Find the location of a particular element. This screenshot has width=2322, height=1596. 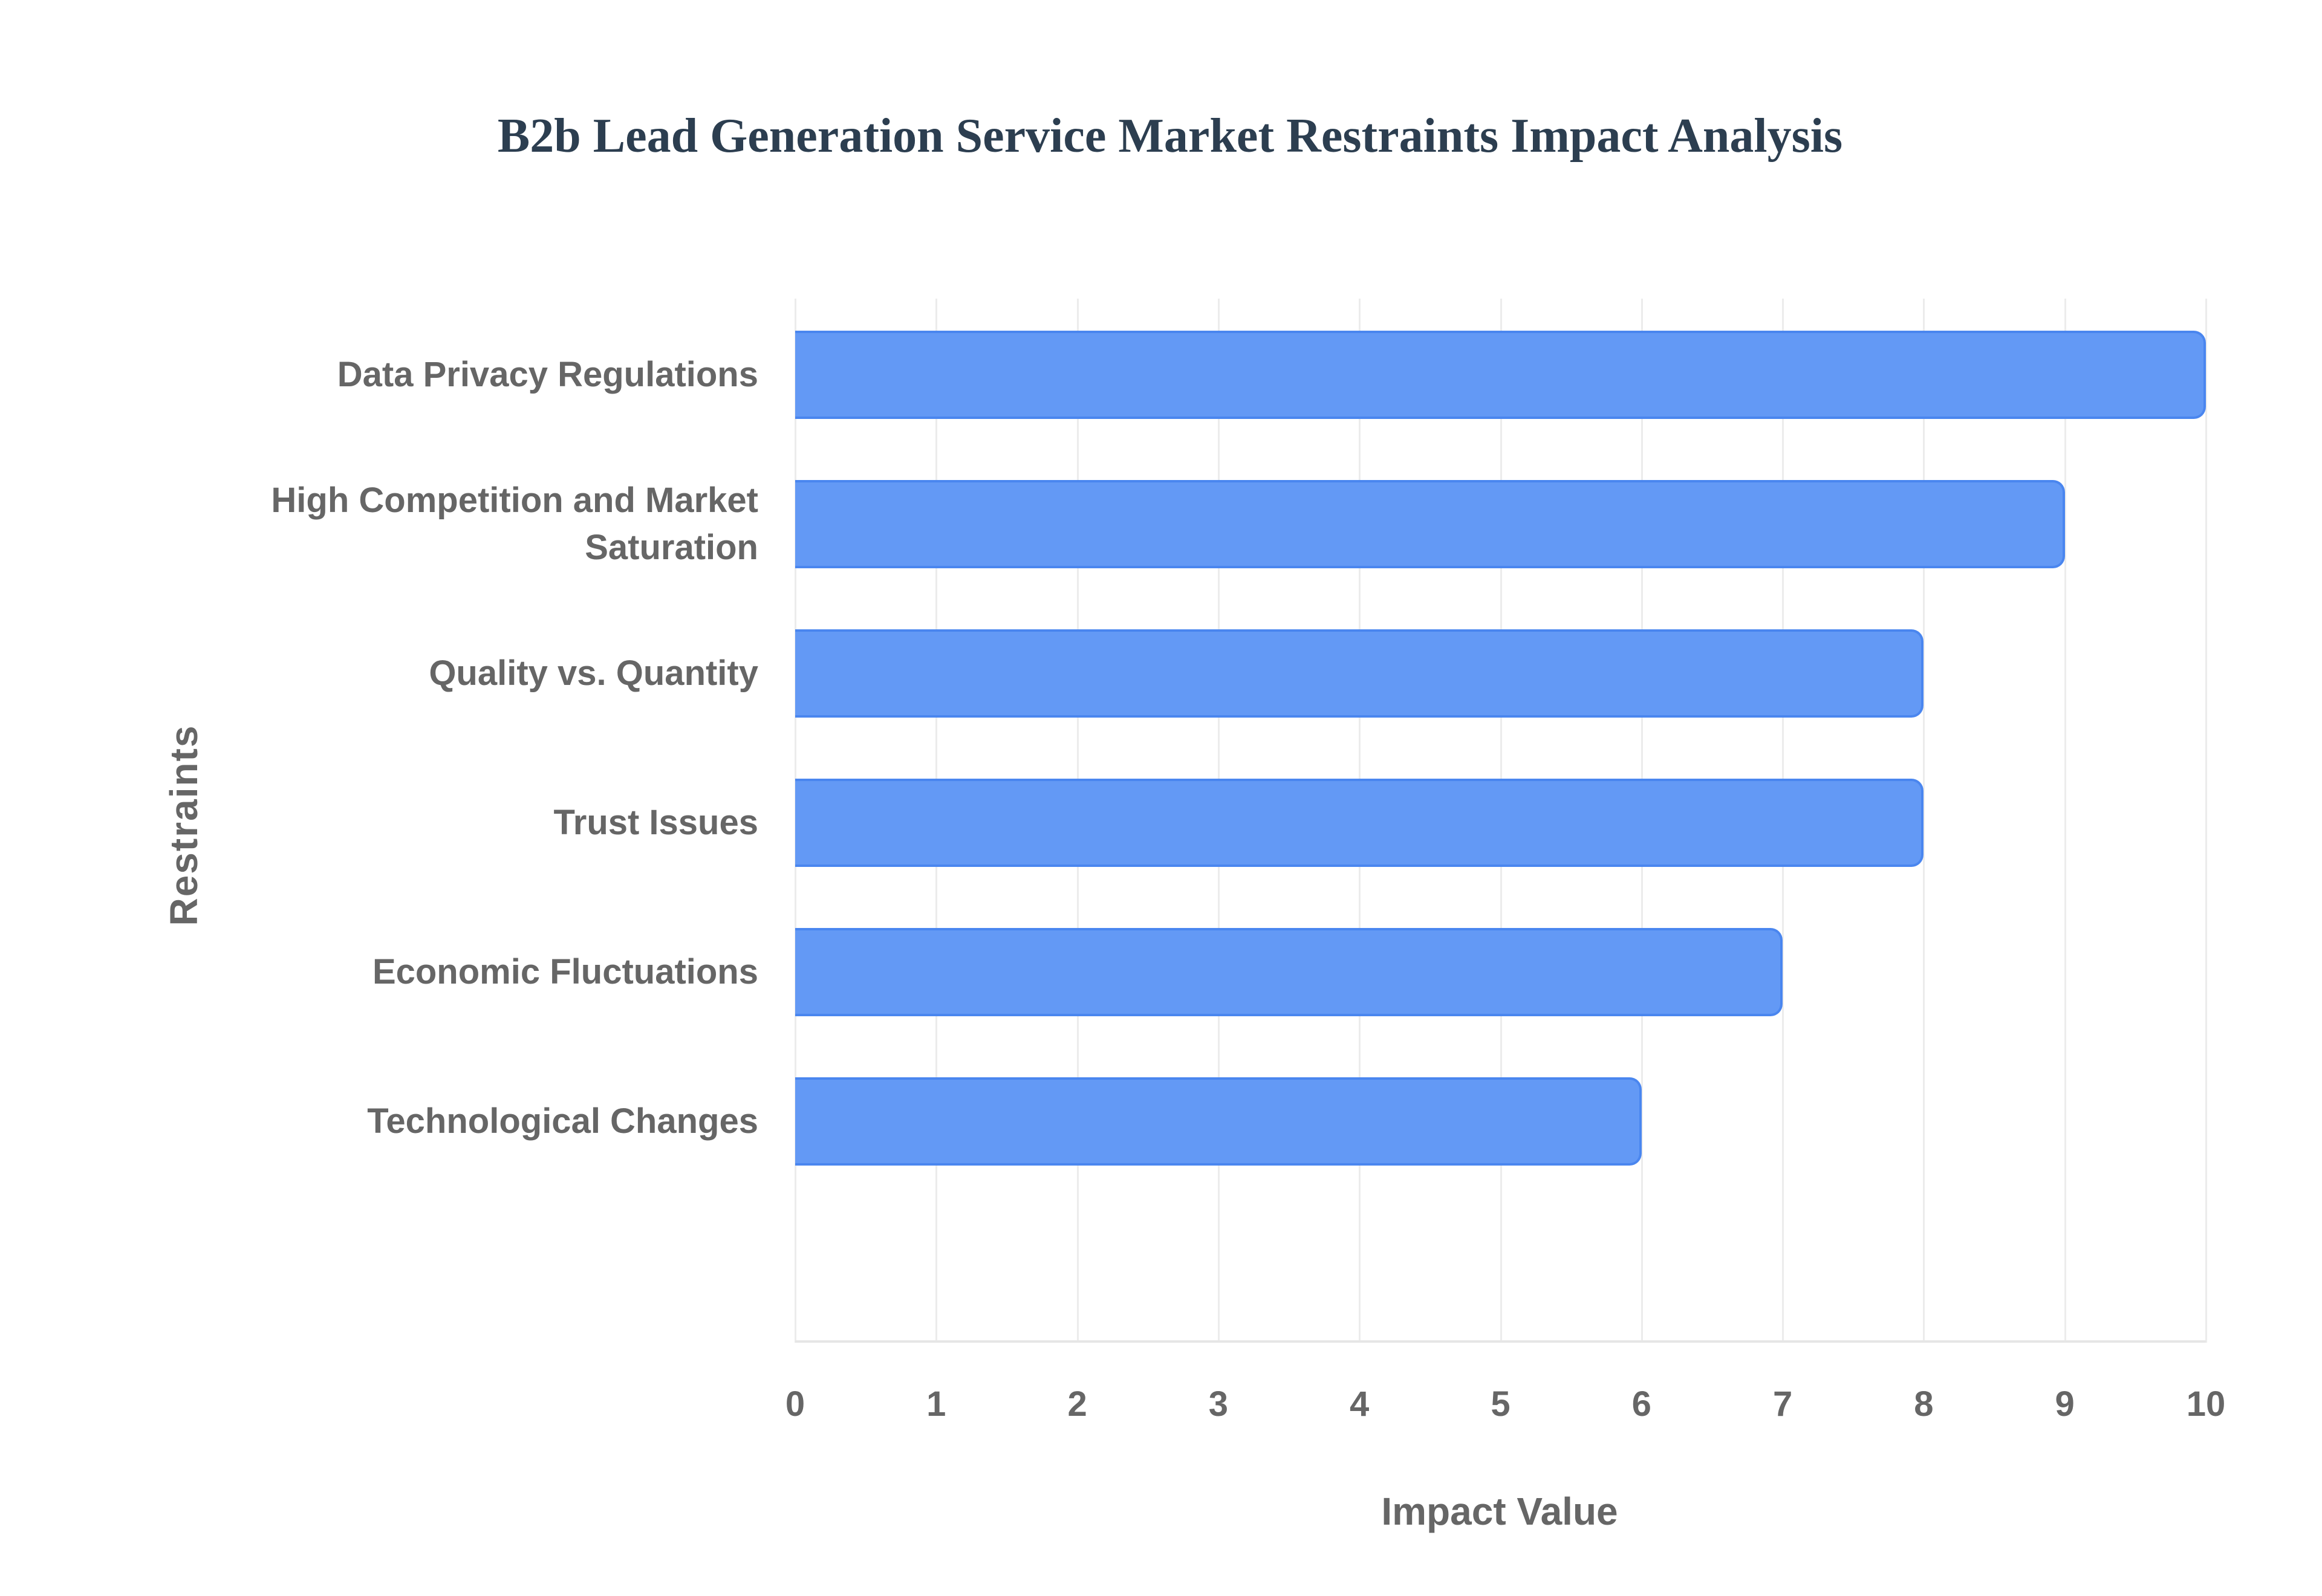

y-axis-label: Quality vs. Quantity is located at coordinates (456, 673).